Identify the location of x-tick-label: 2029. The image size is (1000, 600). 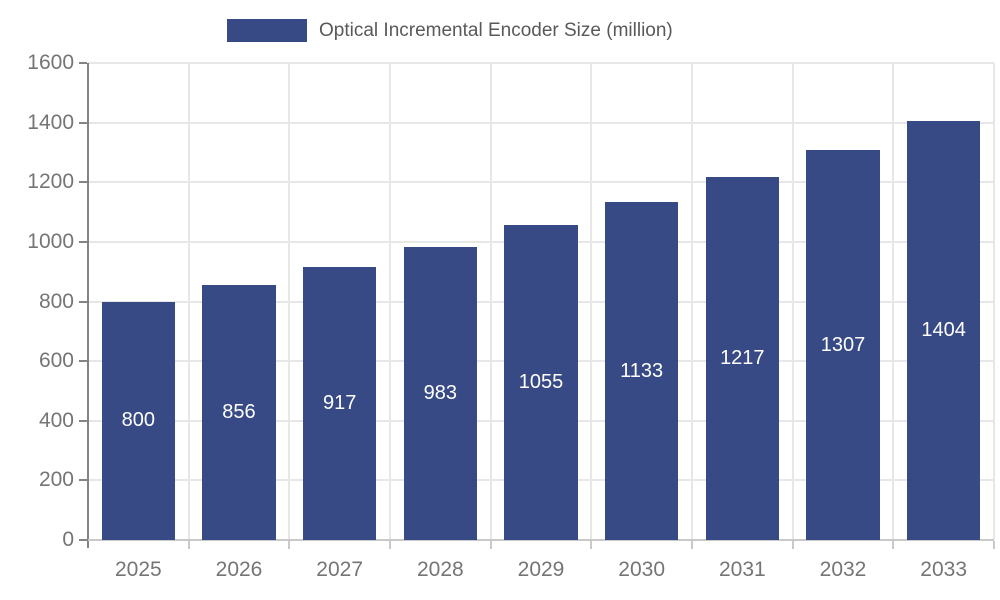
(541, 569).